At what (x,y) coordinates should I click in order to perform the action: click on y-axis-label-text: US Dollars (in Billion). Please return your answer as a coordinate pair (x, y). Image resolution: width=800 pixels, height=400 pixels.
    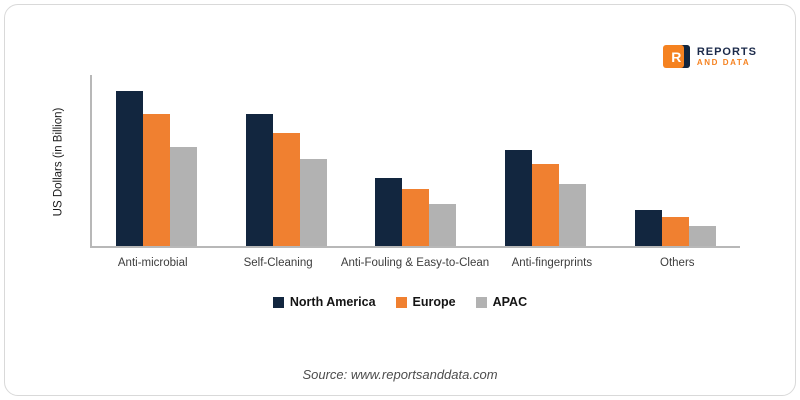
    Looking at the image, I should click on (58, 161).